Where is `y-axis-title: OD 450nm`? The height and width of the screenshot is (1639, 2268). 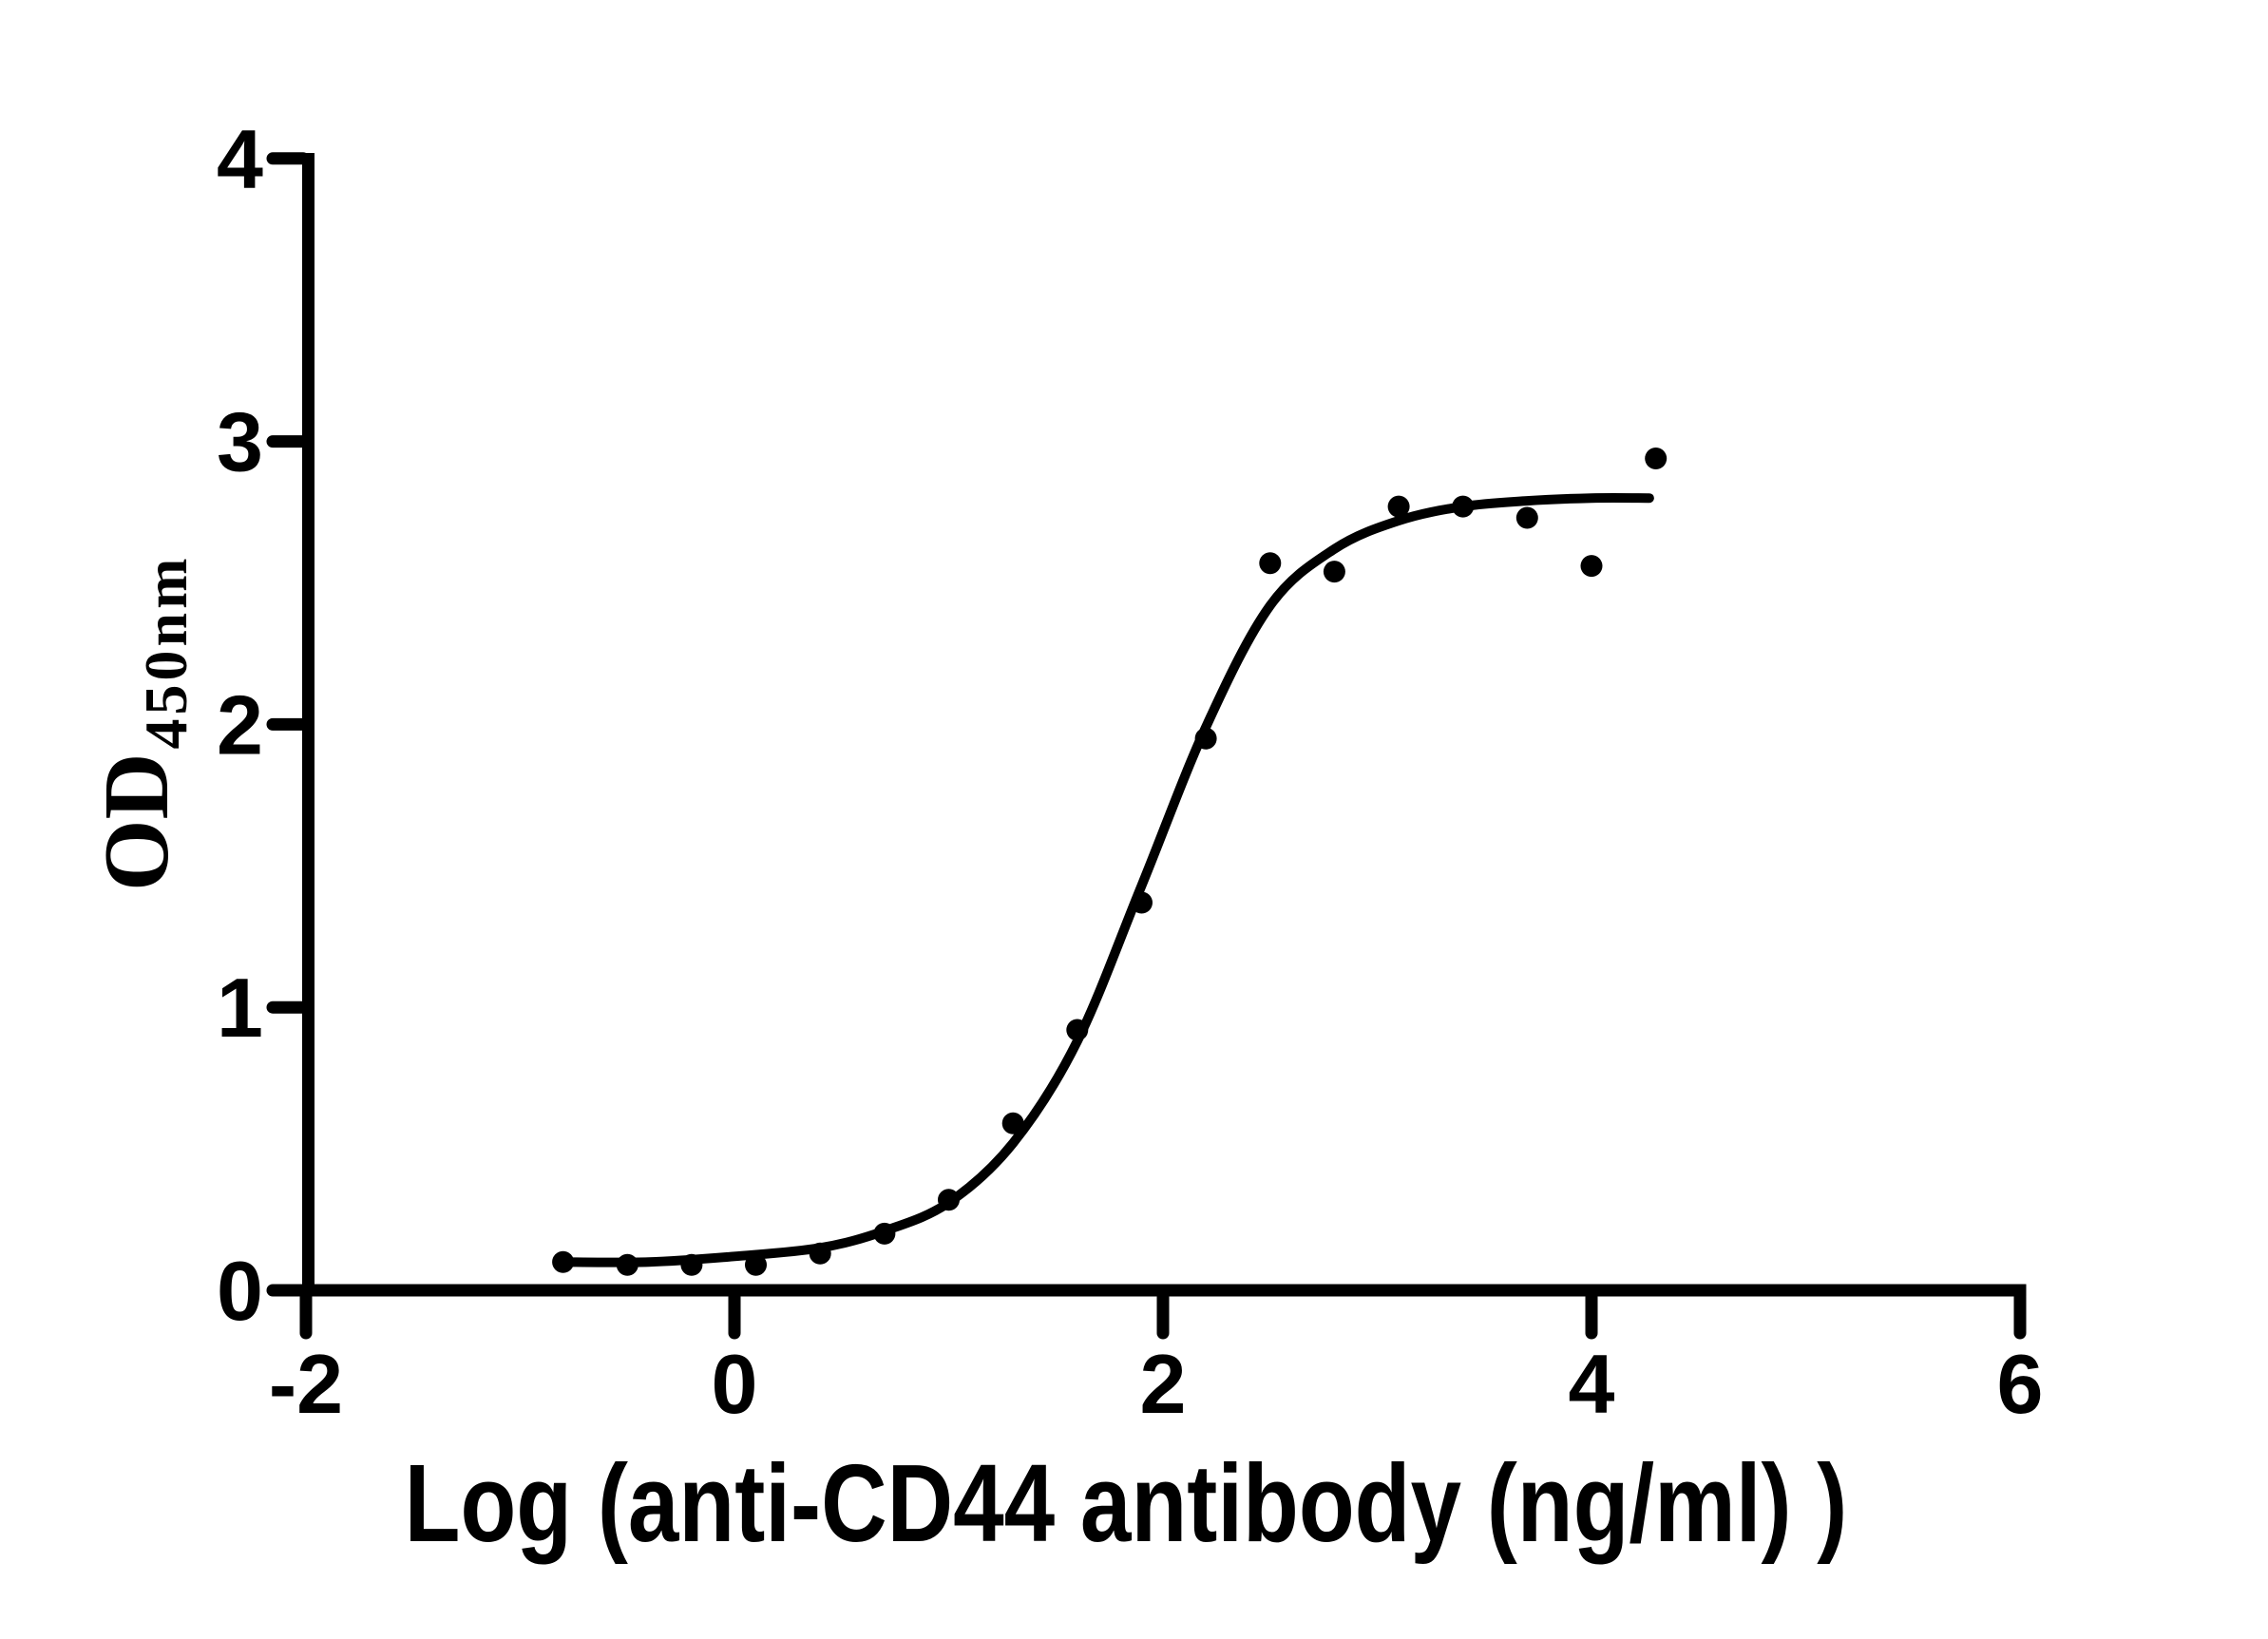
y-axis-title: OD 450nm is located at coordinates (143, 723).